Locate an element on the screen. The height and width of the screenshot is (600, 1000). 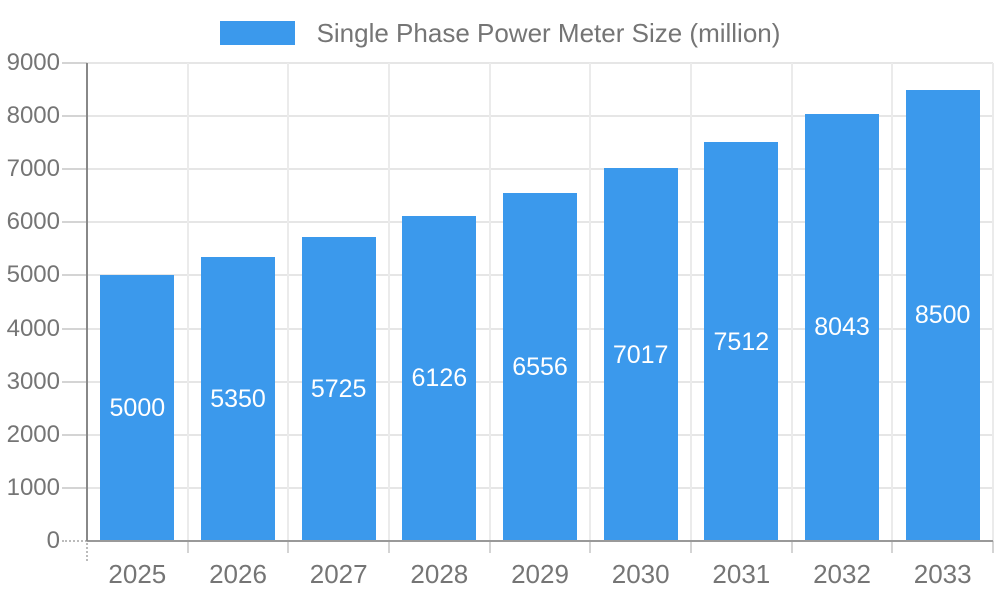
bar-2031: 7512 is located at coordinates (741, 341).